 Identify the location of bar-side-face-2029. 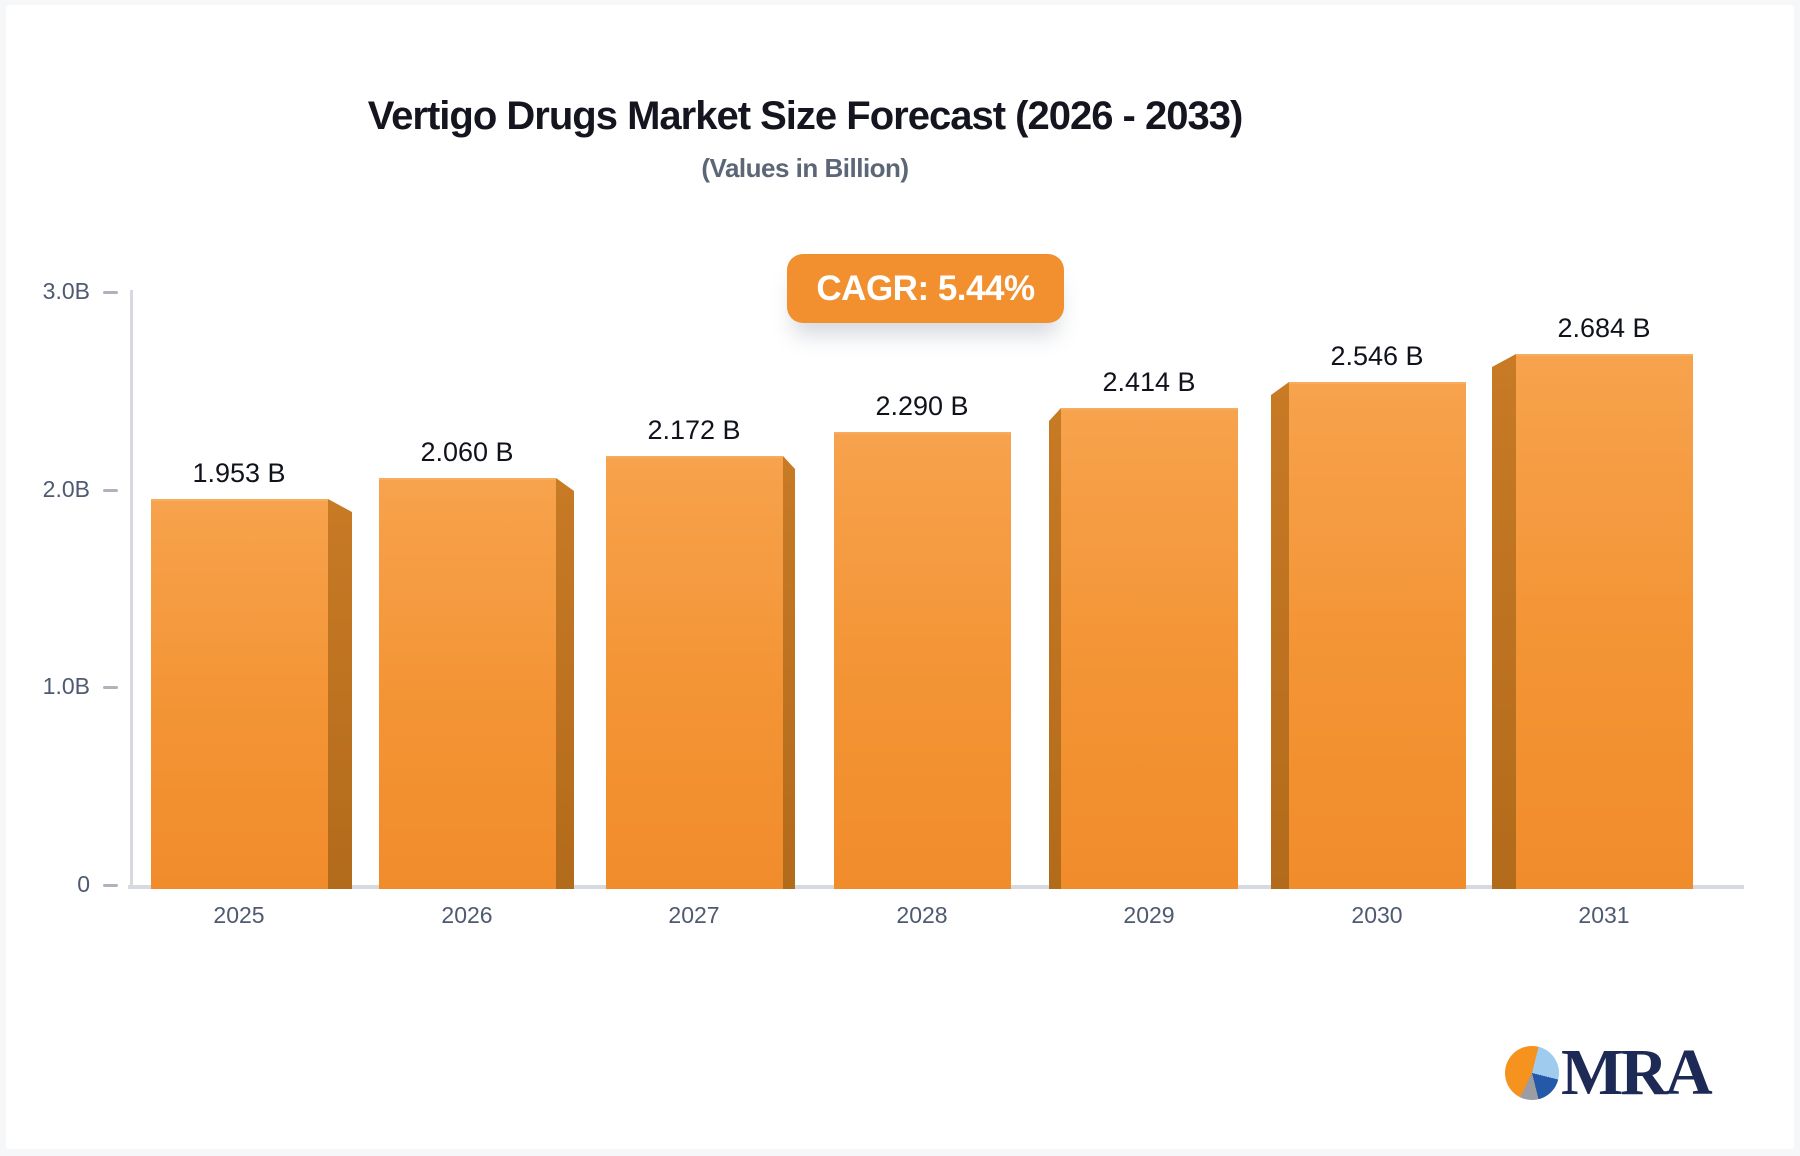
(1055, 648).